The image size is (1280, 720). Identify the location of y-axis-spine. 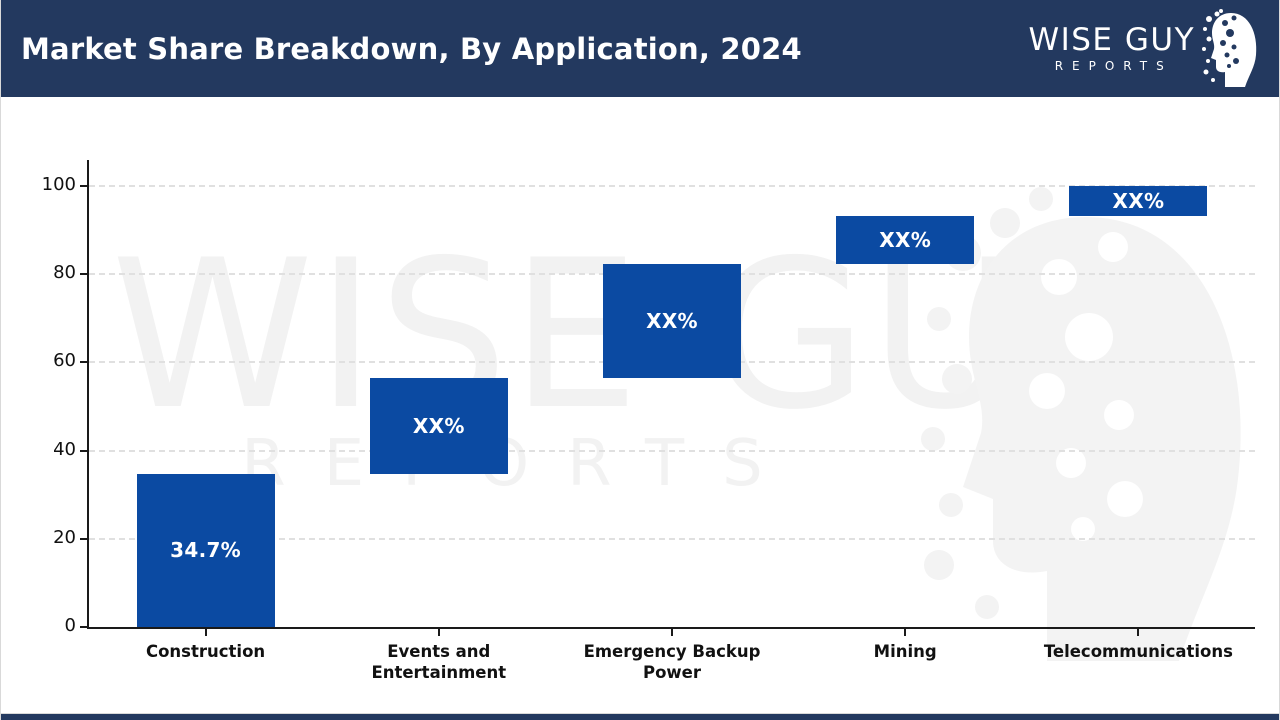
(88, 394).